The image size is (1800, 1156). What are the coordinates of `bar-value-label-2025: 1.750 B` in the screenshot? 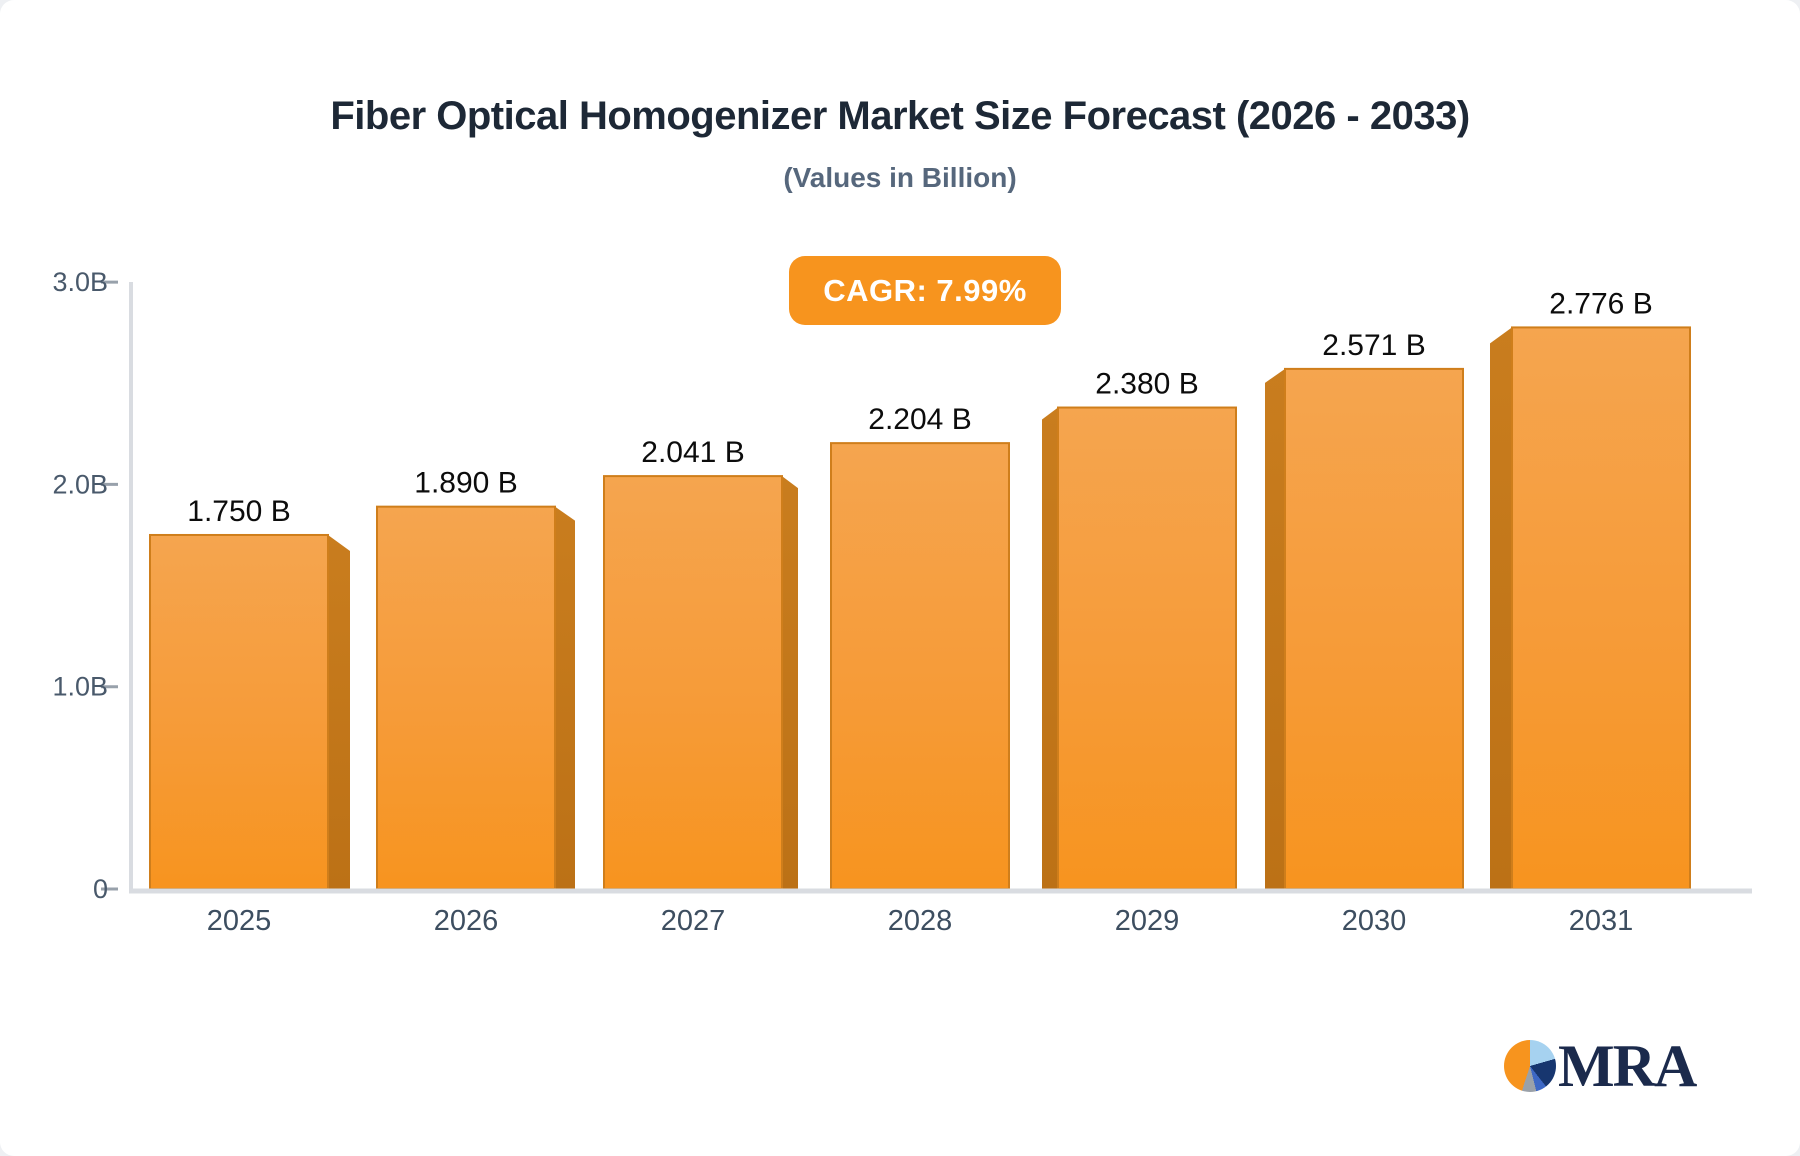 It's located at (238, 511).